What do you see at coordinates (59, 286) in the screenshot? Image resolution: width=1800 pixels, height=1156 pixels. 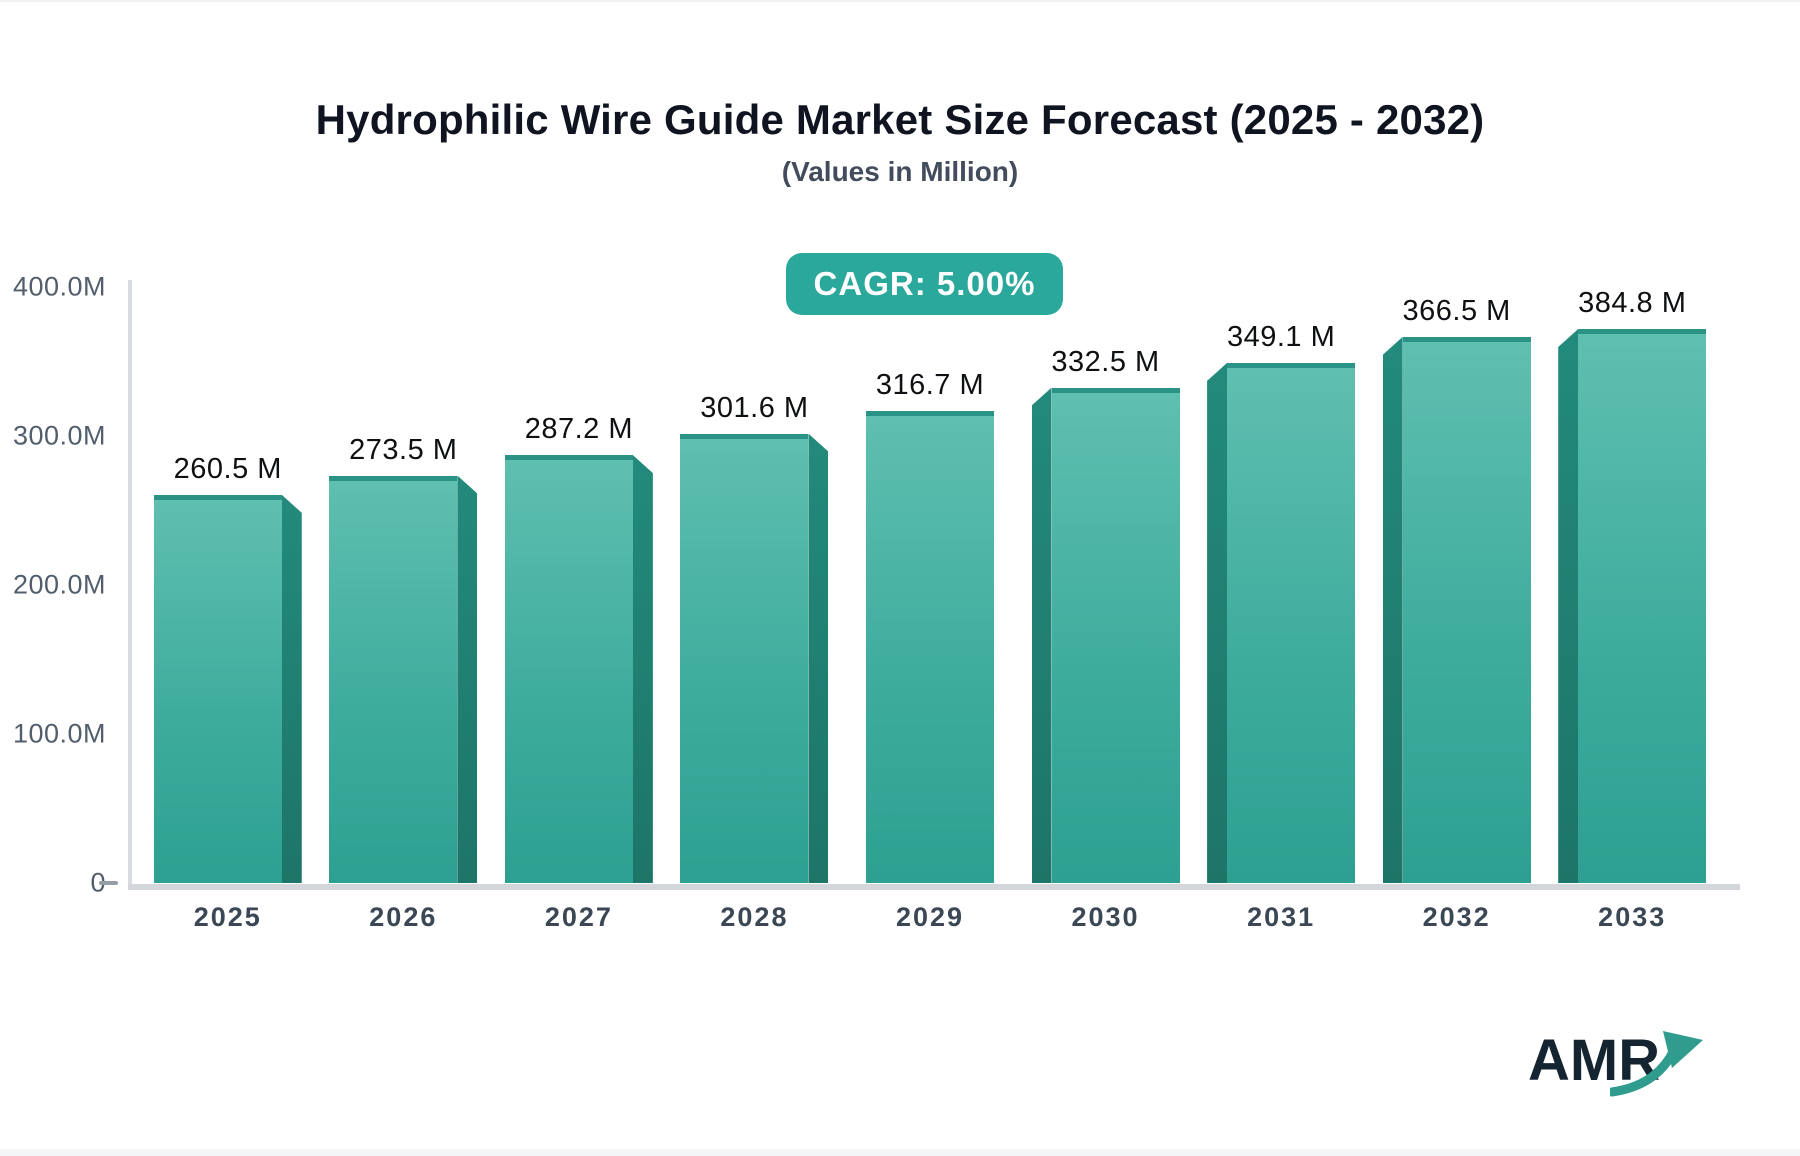 I see `y-tick-label: 400.0M` at bounding box center [59, 286].